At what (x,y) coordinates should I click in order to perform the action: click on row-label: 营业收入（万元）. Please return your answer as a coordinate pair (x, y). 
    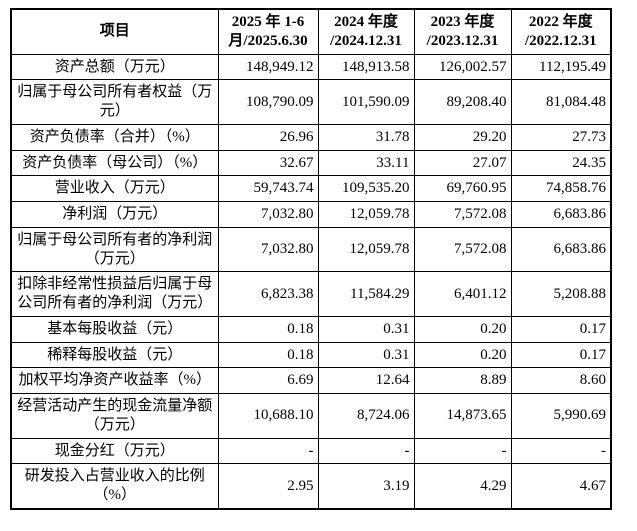
    Looking at the image, I should click on (114, 188).